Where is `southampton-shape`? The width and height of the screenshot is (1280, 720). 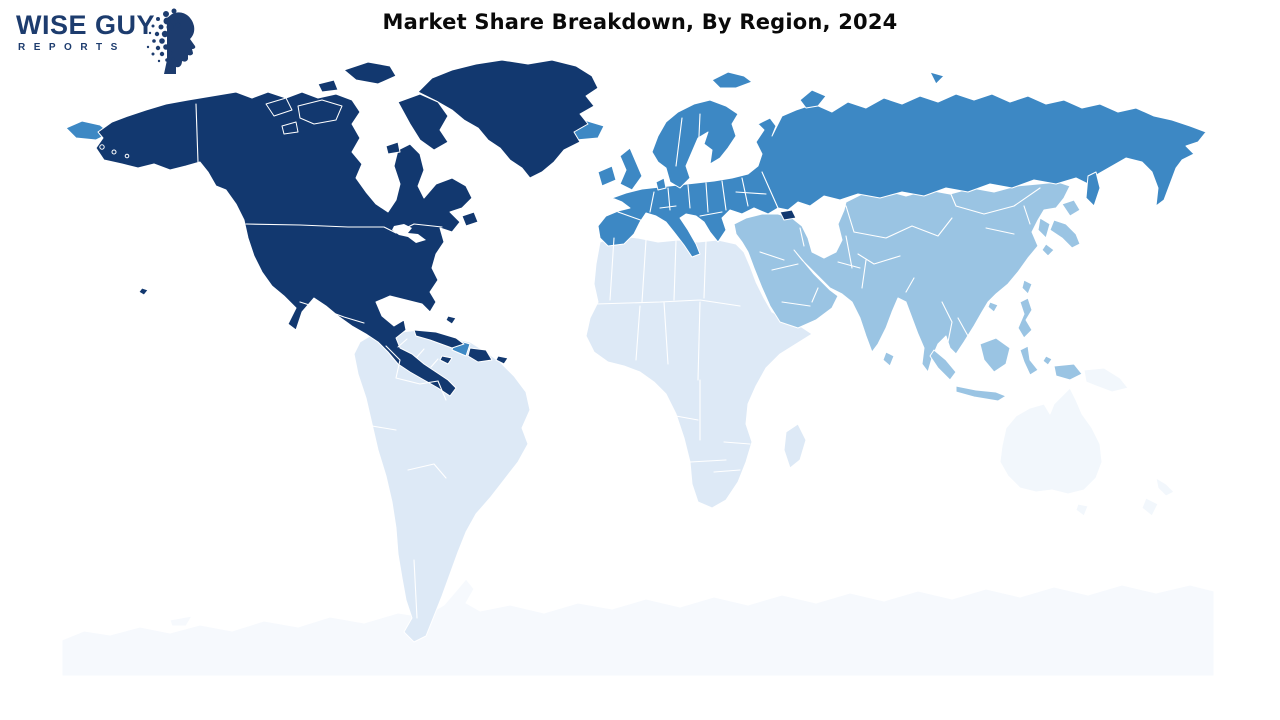 southampton-shape is located at coordinates (393, 148).